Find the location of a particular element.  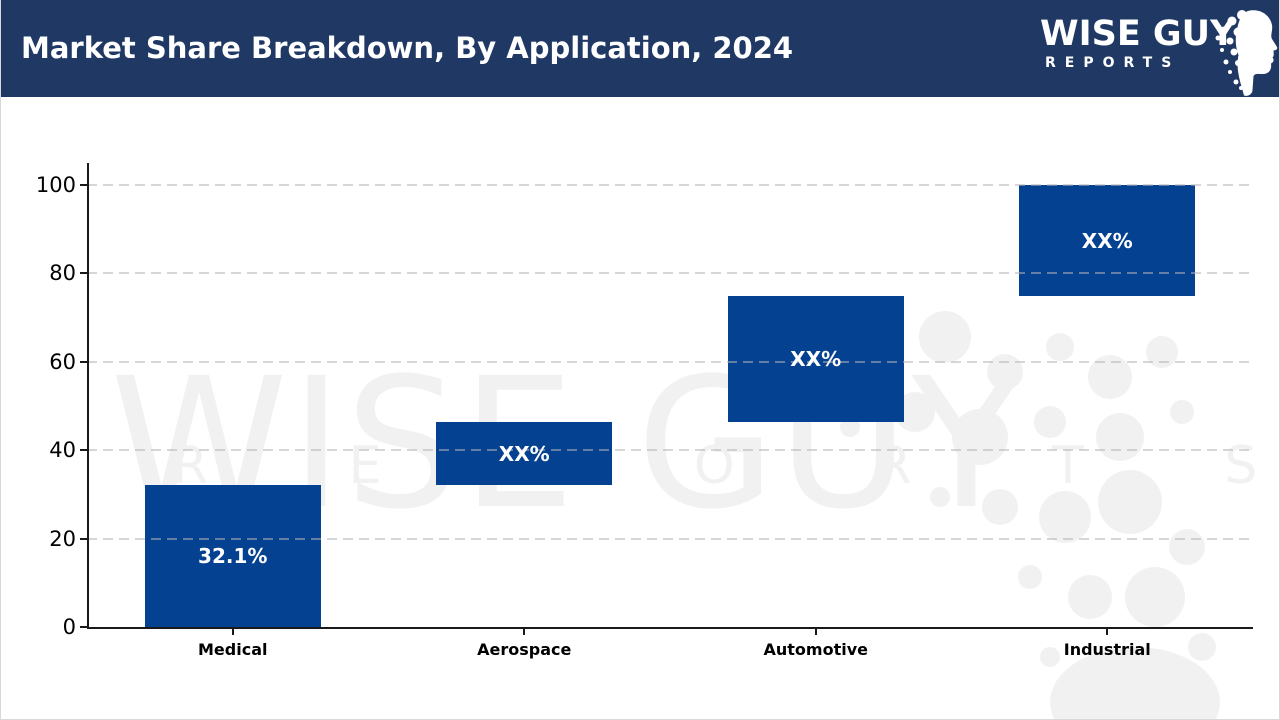

bar-value-label-aerospace: XX% is located at coordinates (524, 453).